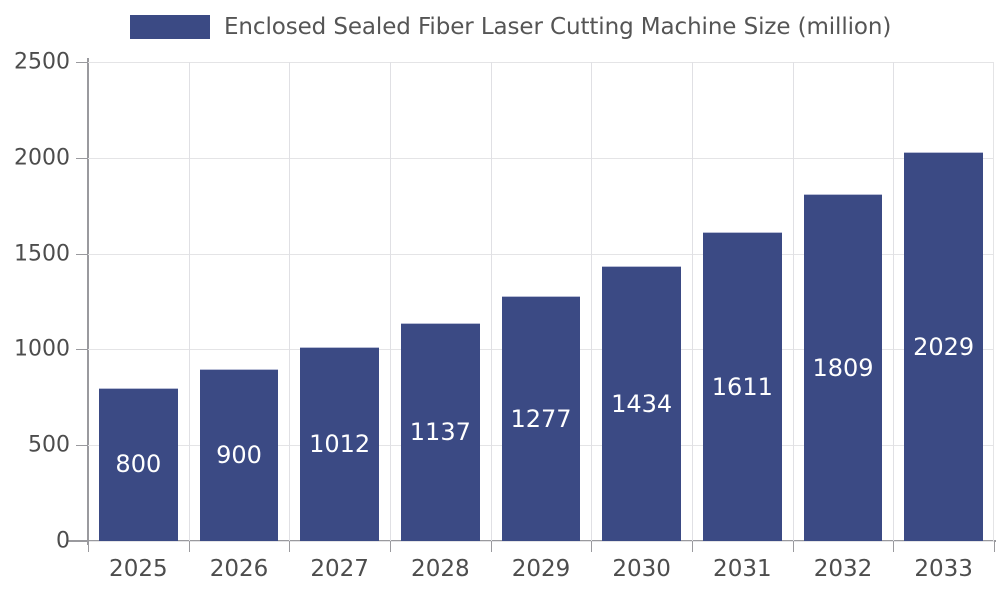  What do you see at coordinates (843, 569) in the screenshot?
I see `x-tick-label: 2032` at bounding box center [843, 569].